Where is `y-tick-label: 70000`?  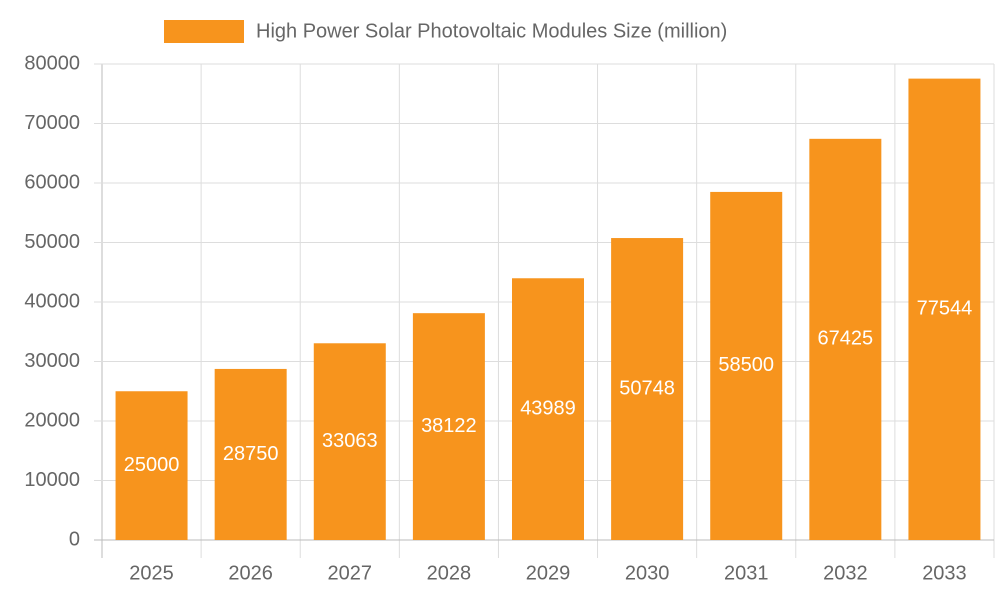 y-tick-label: 70000 is located at coordinates (52, 123).